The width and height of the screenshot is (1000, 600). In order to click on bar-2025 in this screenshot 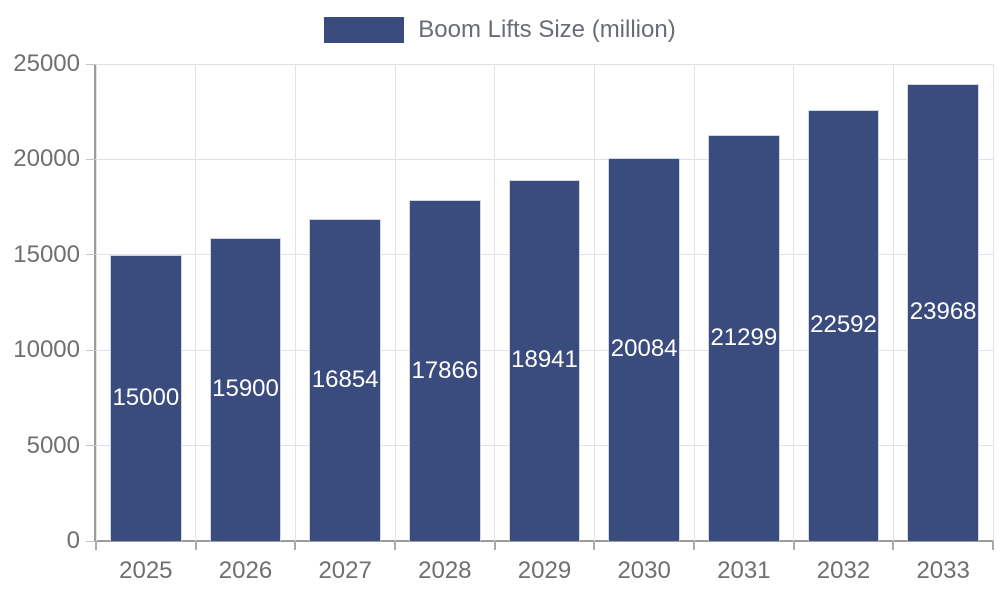, I will do `click(145, 397)`.